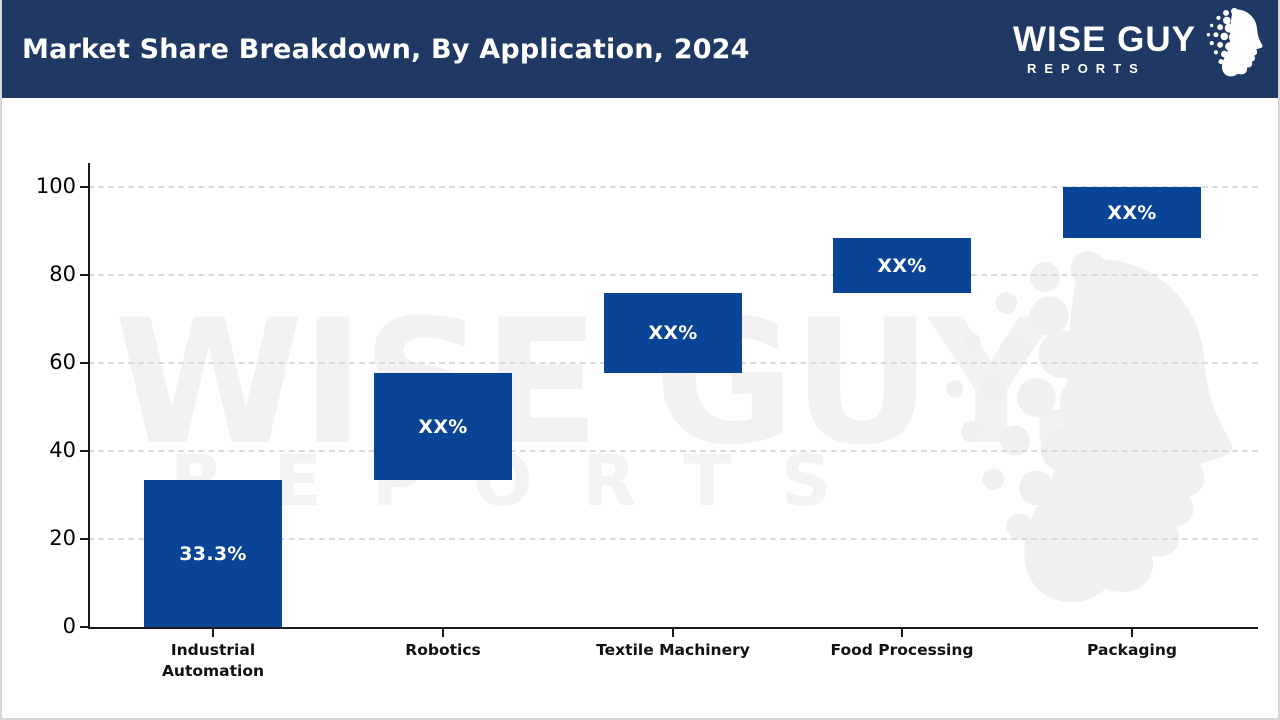 This screenshot has height=720, width=1280. What do you see at coordinates (69, 626) in the screenshot?
I see `y-tick-label: 0` at bounding box center [69, 626].